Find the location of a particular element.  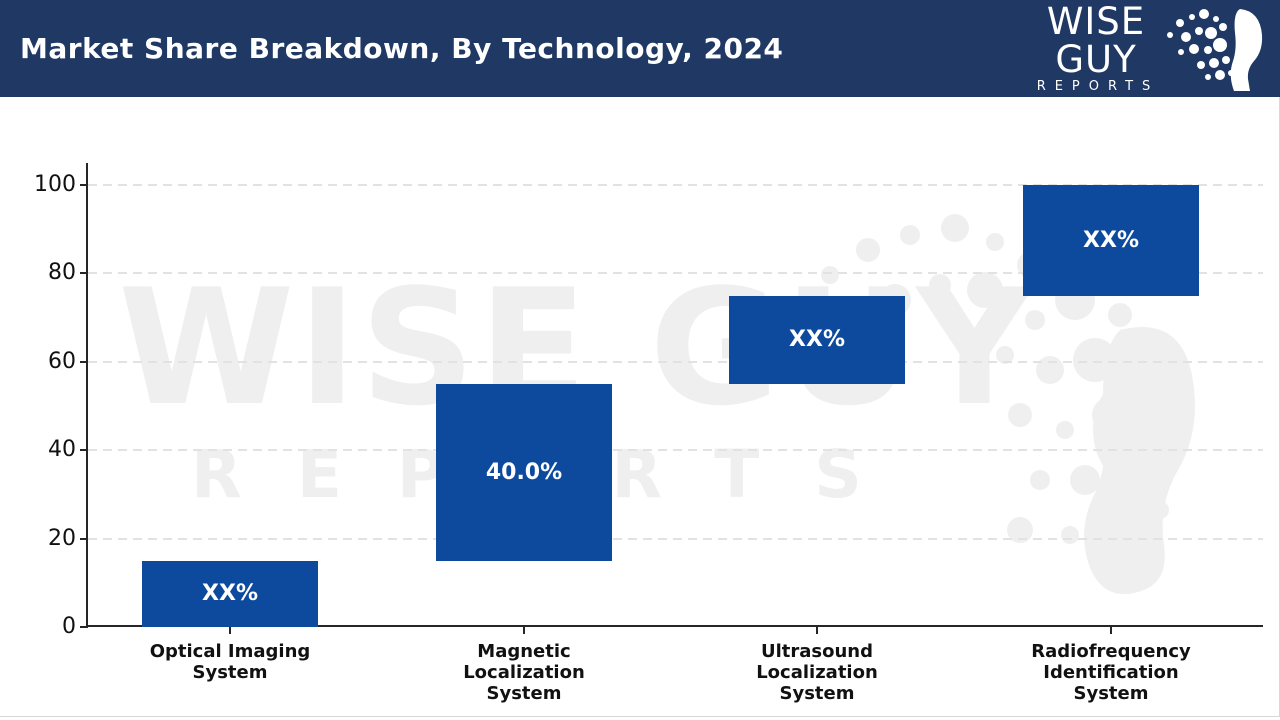

y-tick-label: 40 is located at coordinates (62, 450).